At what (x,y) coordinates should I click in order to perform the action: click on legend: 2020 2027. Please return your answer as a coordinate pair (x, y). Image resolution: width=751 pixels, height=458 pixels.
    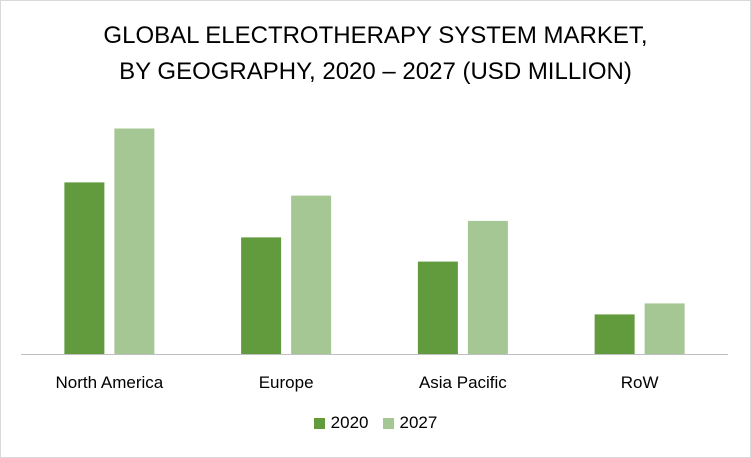
    Looking at the image, I should click on (375, 423).